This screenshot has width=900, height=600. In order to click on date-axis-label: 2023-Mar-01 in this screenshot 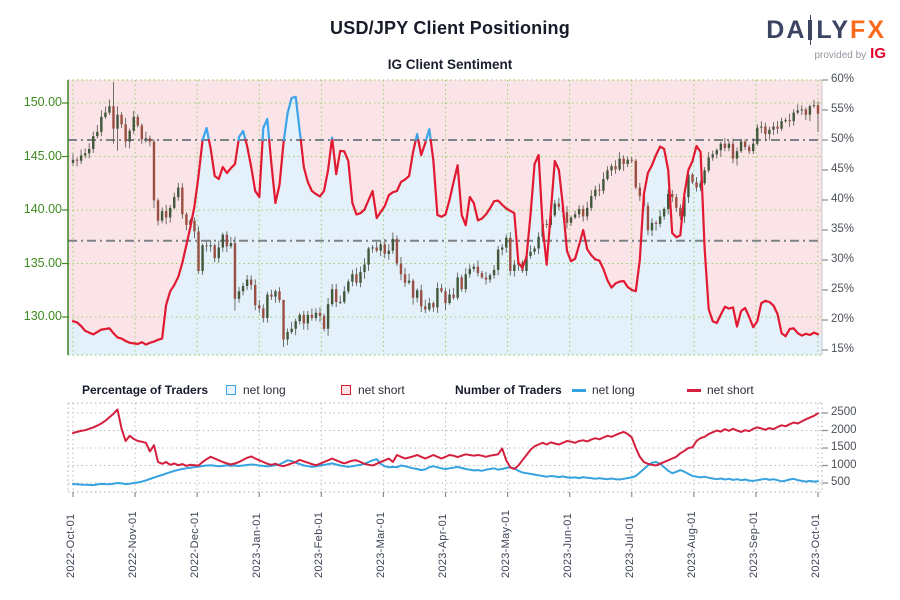, I will do `click(381, 544)`.